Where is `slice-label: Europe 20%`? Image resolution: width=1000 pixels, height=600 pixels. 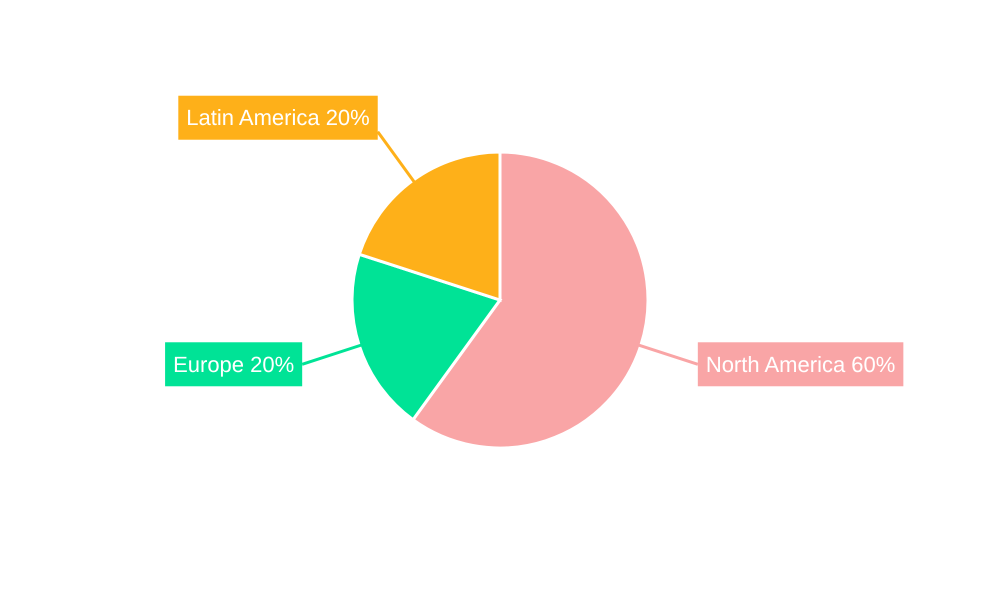
slice-label: Europe 20% is located at coordinates (233, 364).